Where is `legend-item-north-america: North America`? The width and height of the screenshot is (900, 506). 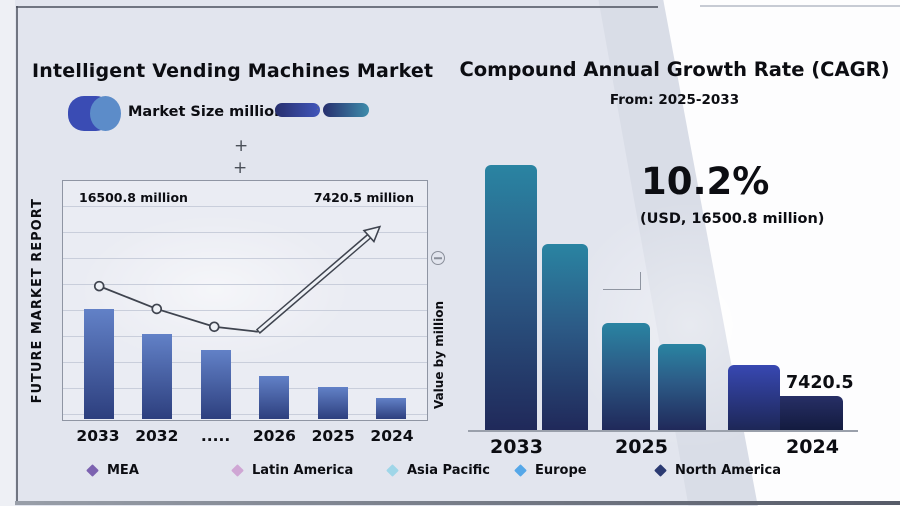 legend-item-north-america: North America is located at coordinates (717, 470).